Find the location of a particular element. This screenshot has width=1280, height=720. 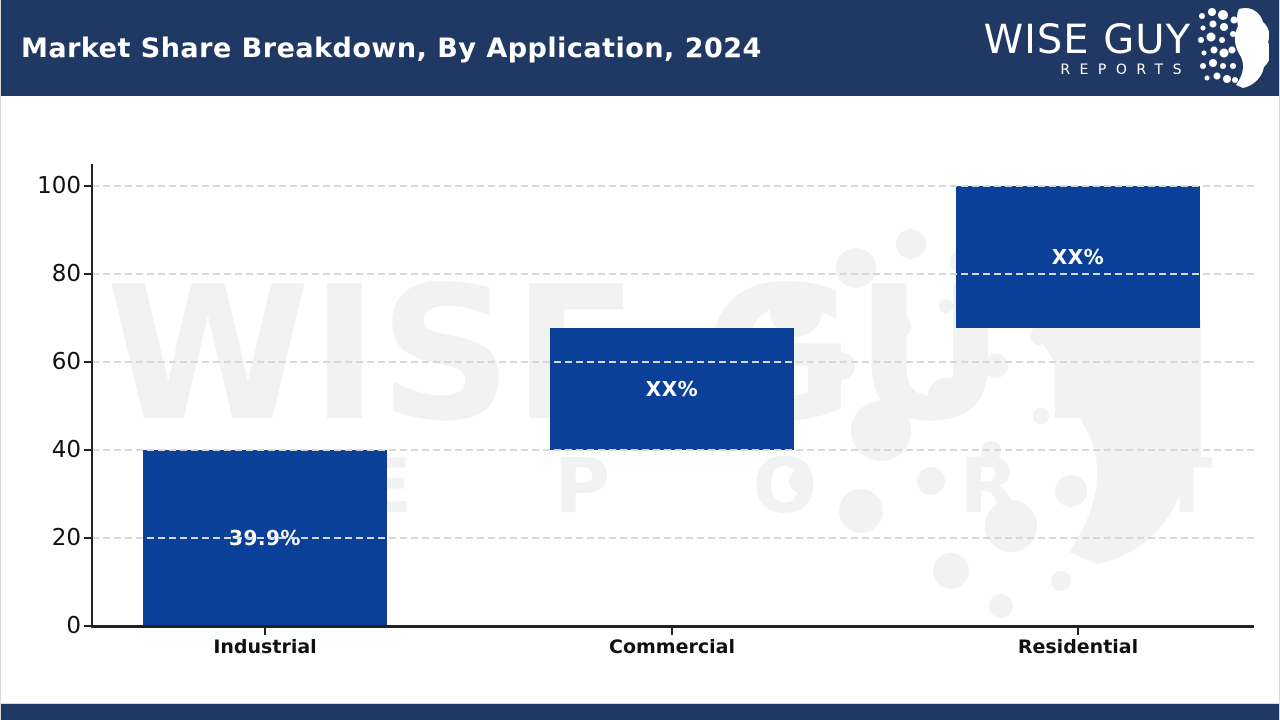

bar-commercial: XX% is located at coordinates (672, 389).